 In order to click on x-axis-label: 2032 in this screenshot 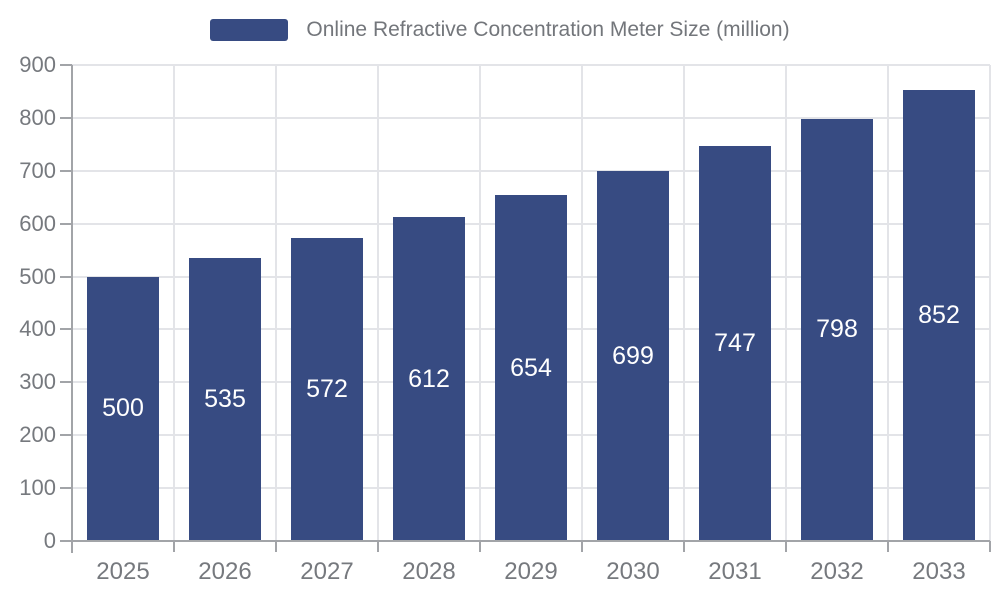, I will do `click(837, 571)`.